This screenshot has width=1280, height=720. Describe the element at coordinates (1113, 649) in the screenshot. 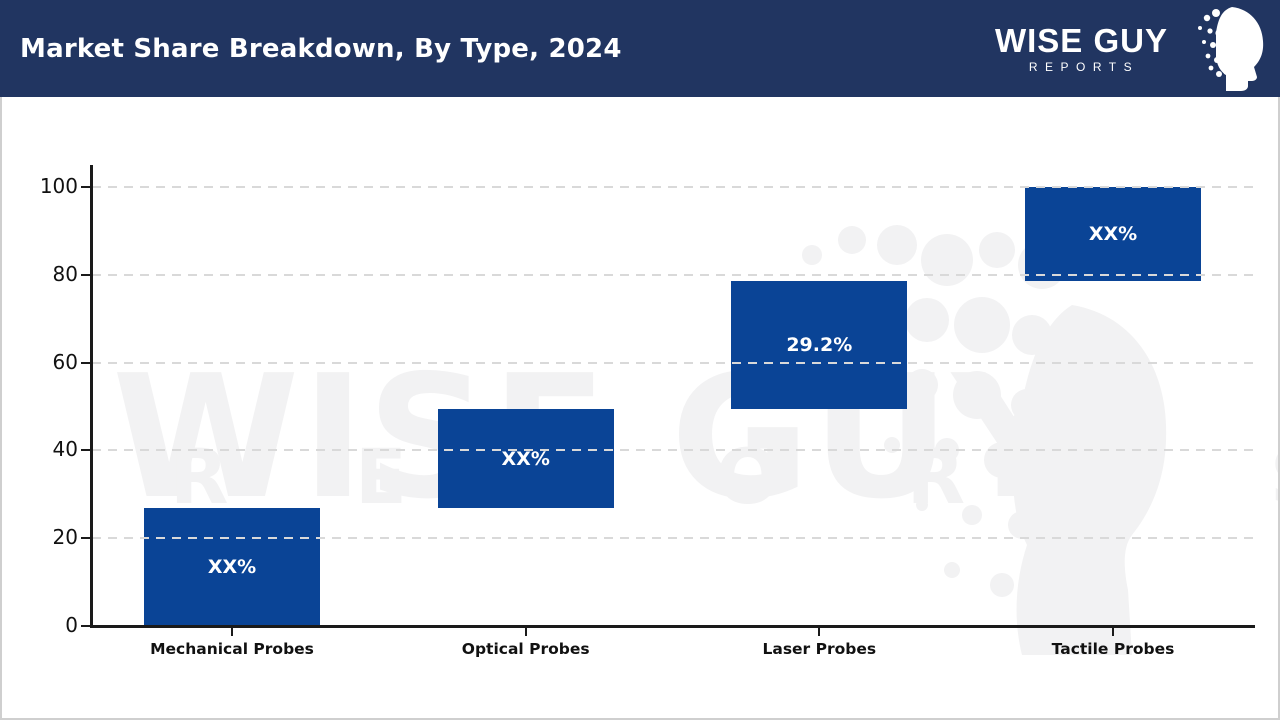

I see `x-tick-label-tactile-probes: Tactile Probes` at that location.